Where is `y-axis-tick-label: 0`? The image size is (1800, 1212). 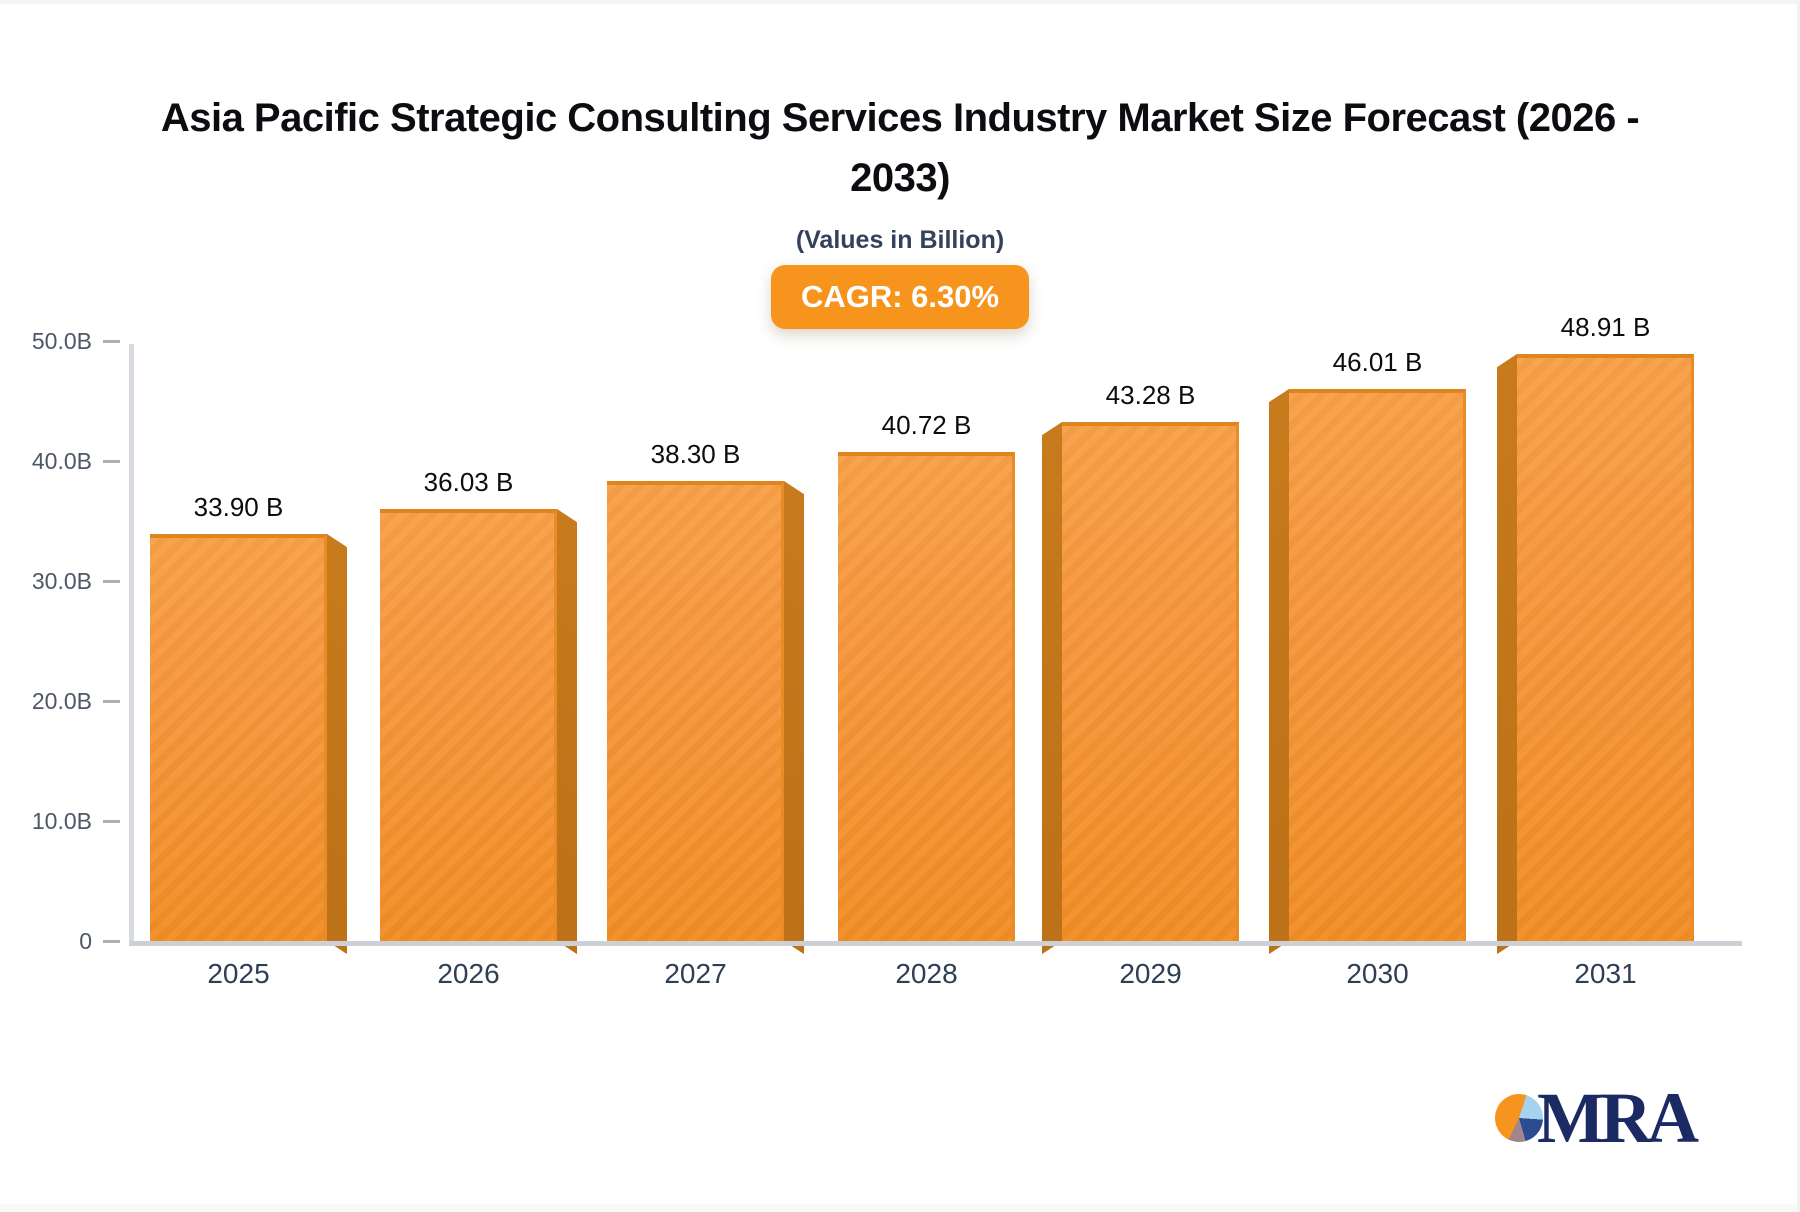
y-axis-tick-label: 0 is located at coordinates (85, 941).